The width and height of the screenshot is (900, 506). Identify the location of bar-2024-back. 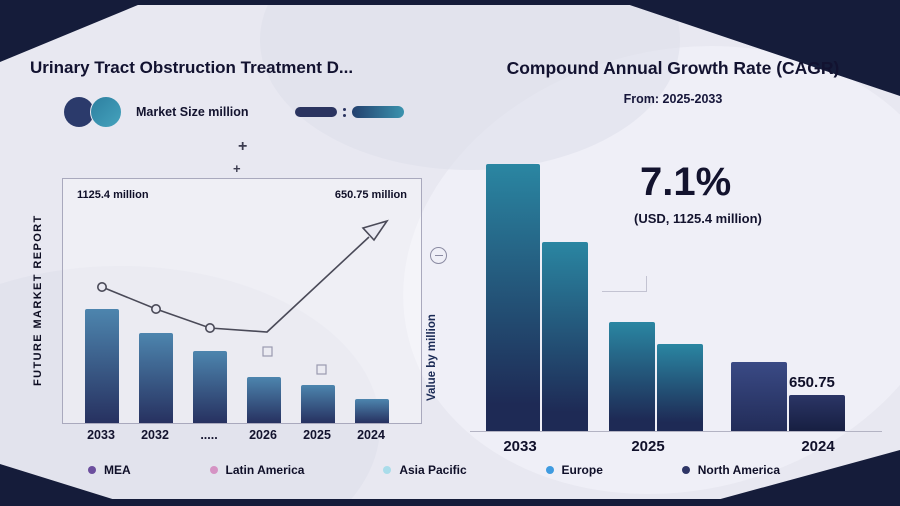
(817, 413).